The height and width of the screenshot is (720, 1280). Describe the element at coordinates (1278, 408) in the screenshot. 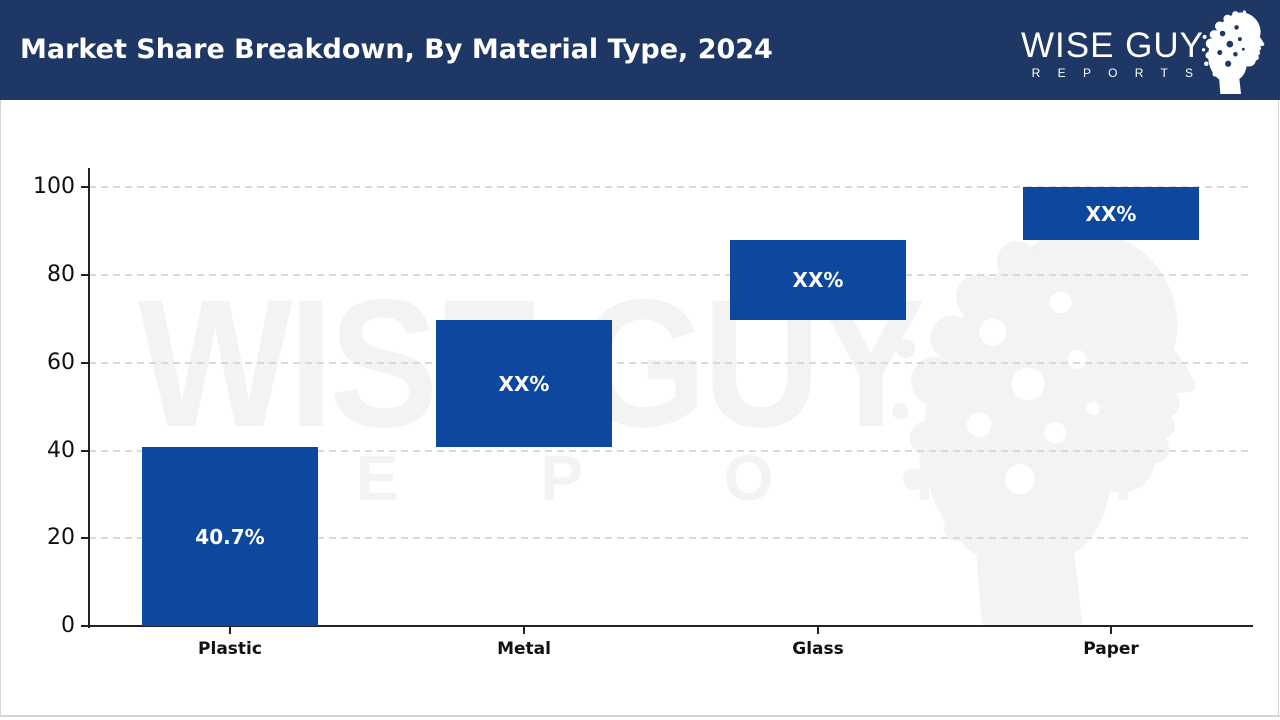

I see `card-border-right` at that location.